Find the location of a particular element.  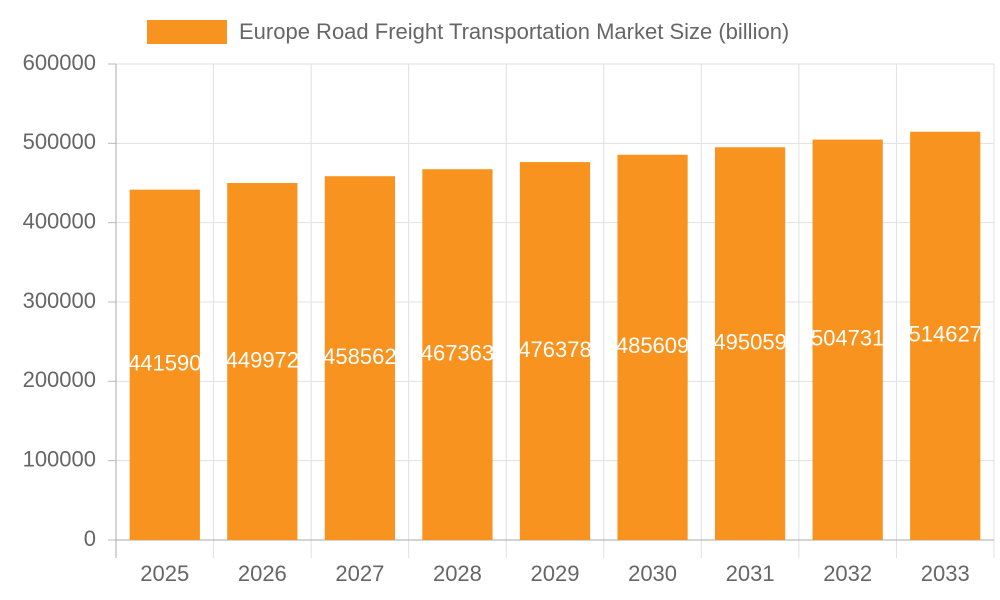

data-label: 467363 is located at coordinates (457, 352).